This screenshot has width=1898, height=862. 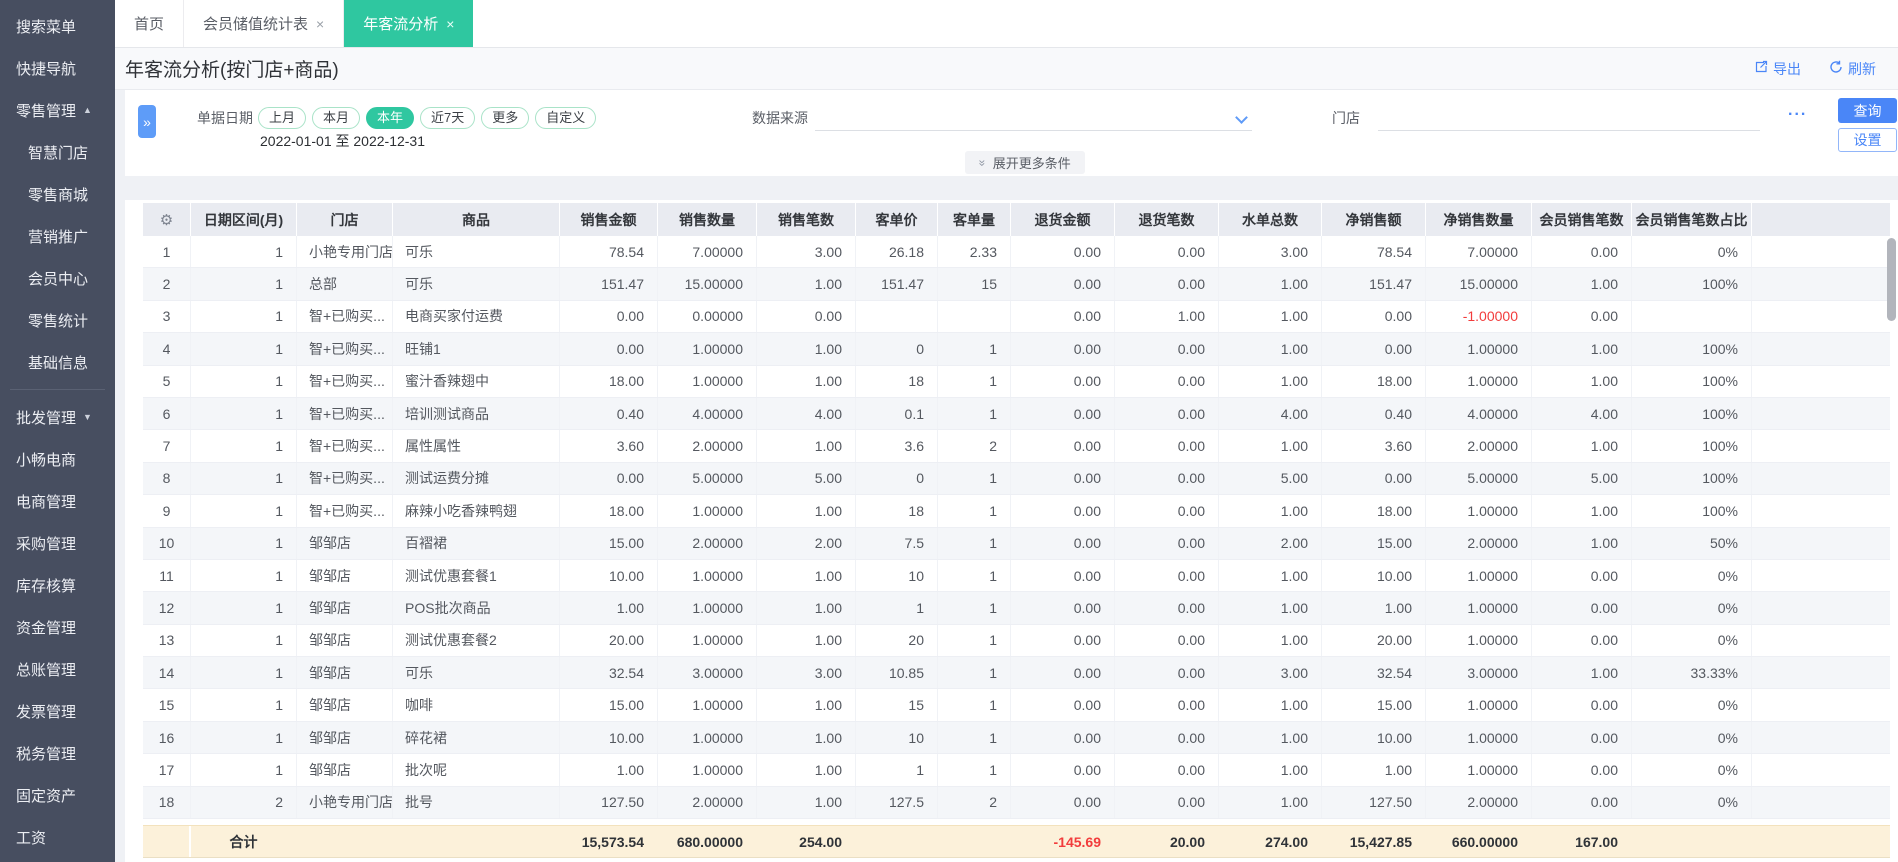 I want to click on date-pill-5: 自定义, so click(x=566, y=118).